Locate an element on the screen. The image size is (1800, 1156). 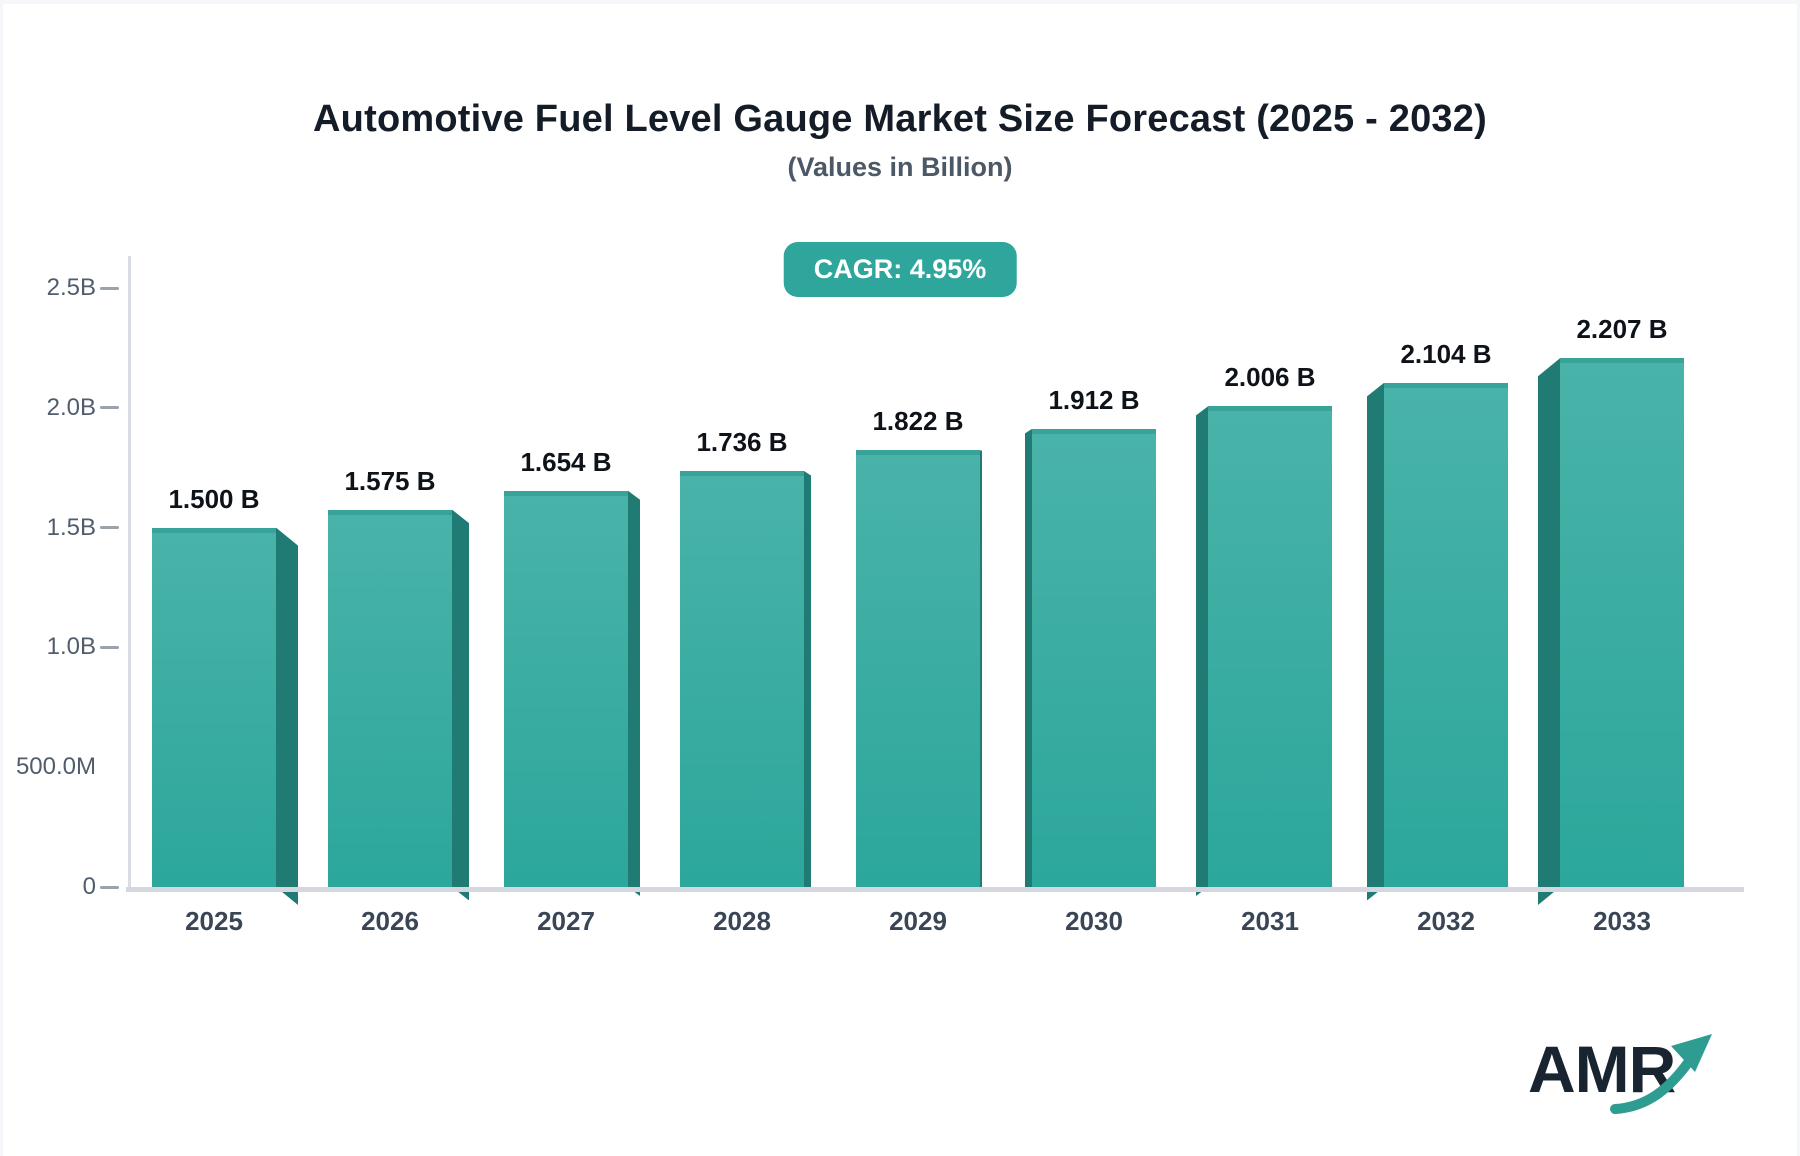
amr-logo: AMR is located at coordinates (1620, 1073).